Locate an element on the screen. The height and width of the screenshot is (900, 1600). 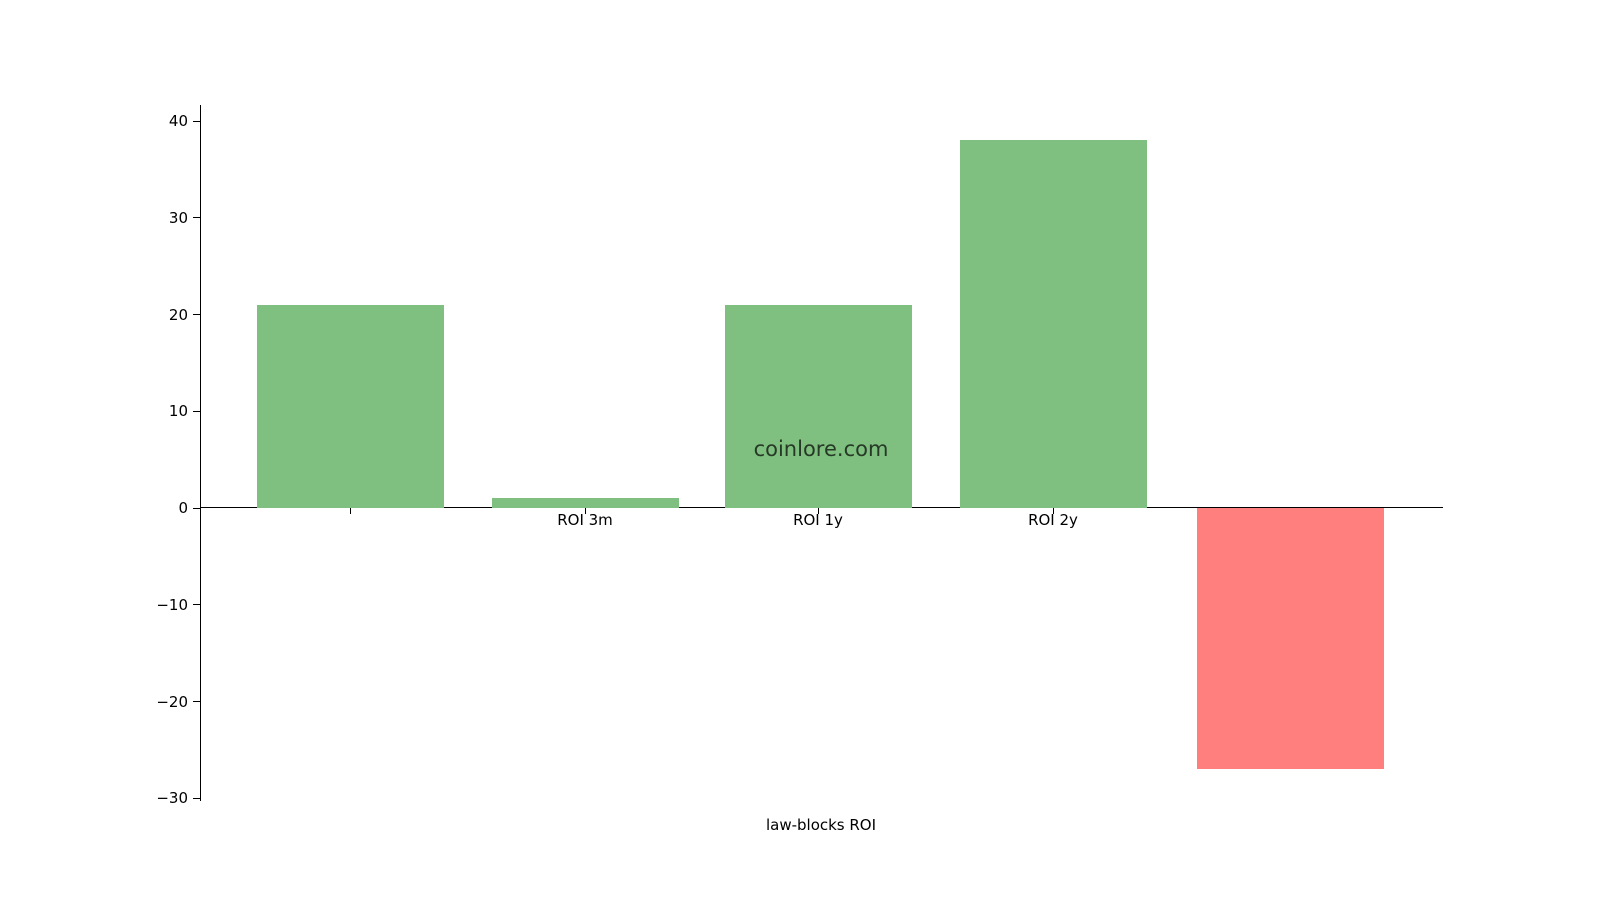
y-tick-label: 20 is located at coordinates (178, 314).